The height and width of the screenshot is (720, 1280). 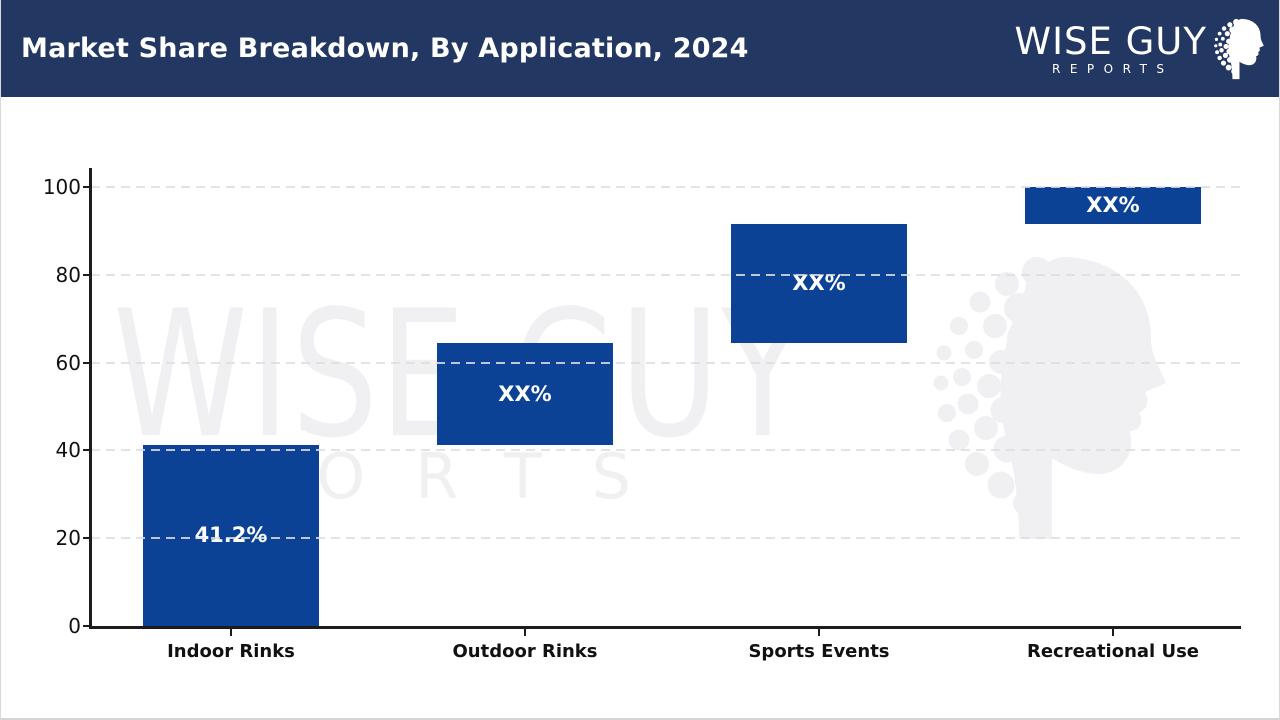 What do you see at coordinates (74, 626) in the screenshot?
I see `y-tick-label-0: 0` at bounding box center [74, 626].